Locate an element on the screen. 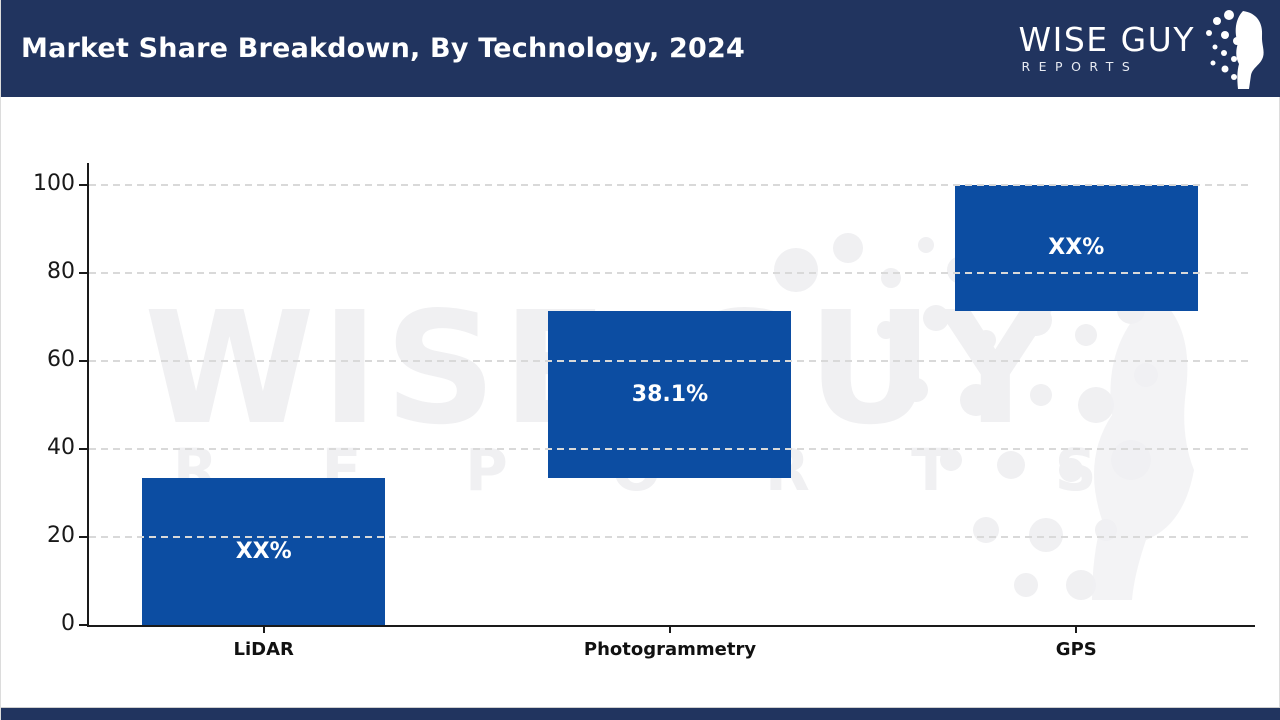 This screenshot has height=720, width=1280. bar-lidar: XX% is located at coordinates (264, 551).